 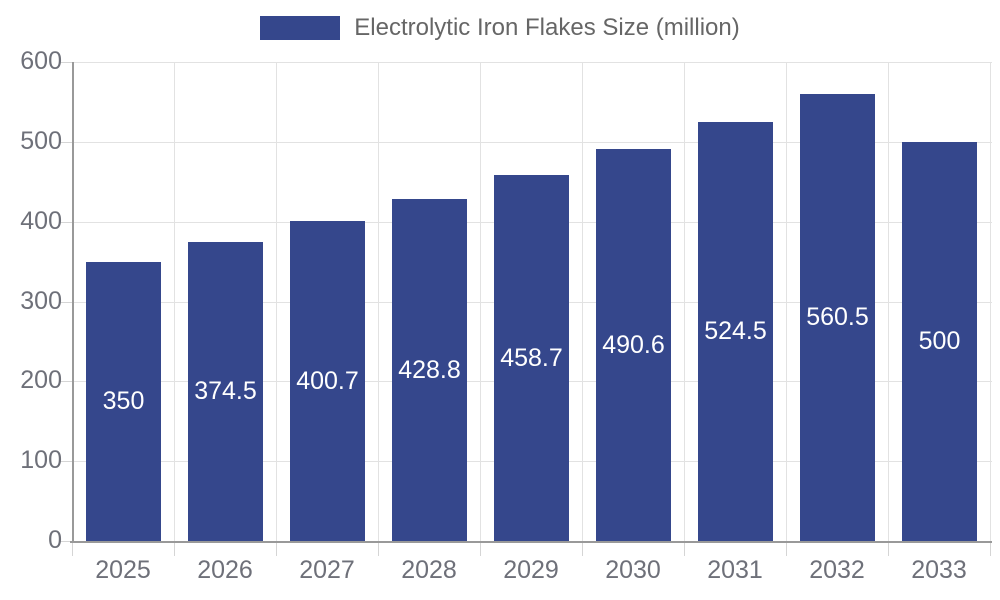 I want to click on bar-value-label: 560.5, so click(x=837, y=317).